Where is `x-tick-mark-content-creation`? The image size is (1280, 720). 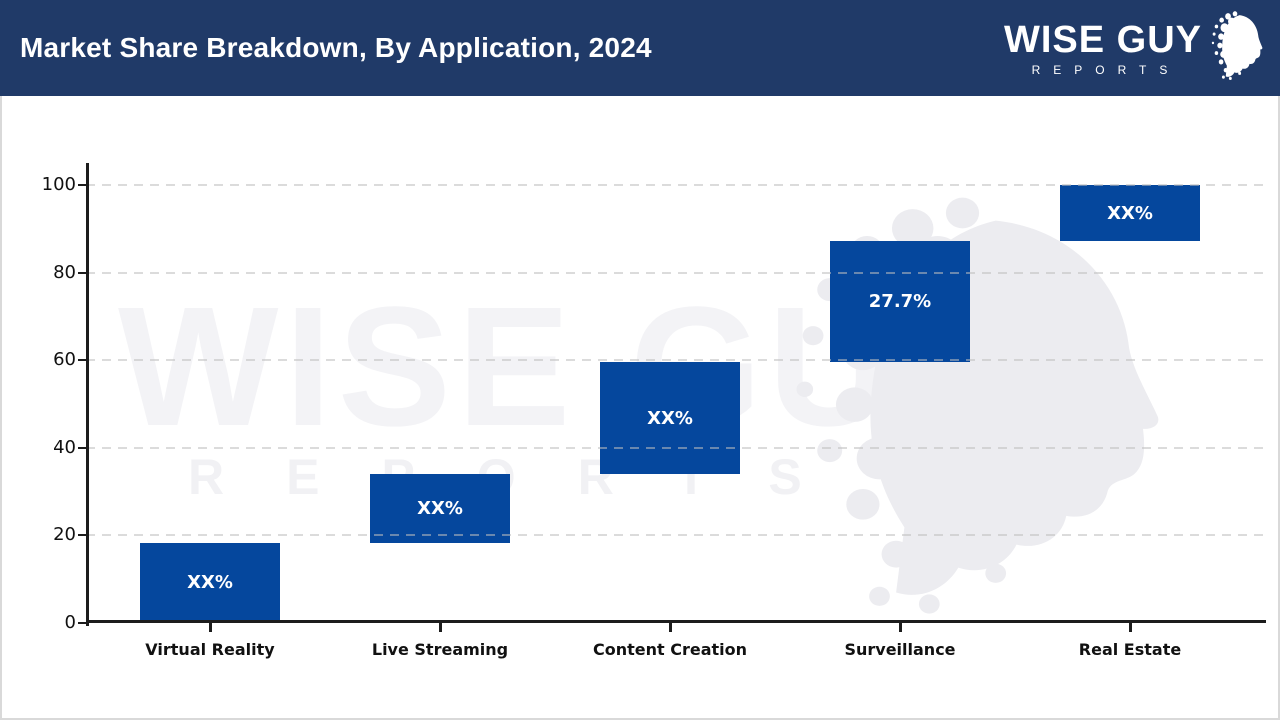 x-tick-mark-content-creation is located at coordinates (670, 627).